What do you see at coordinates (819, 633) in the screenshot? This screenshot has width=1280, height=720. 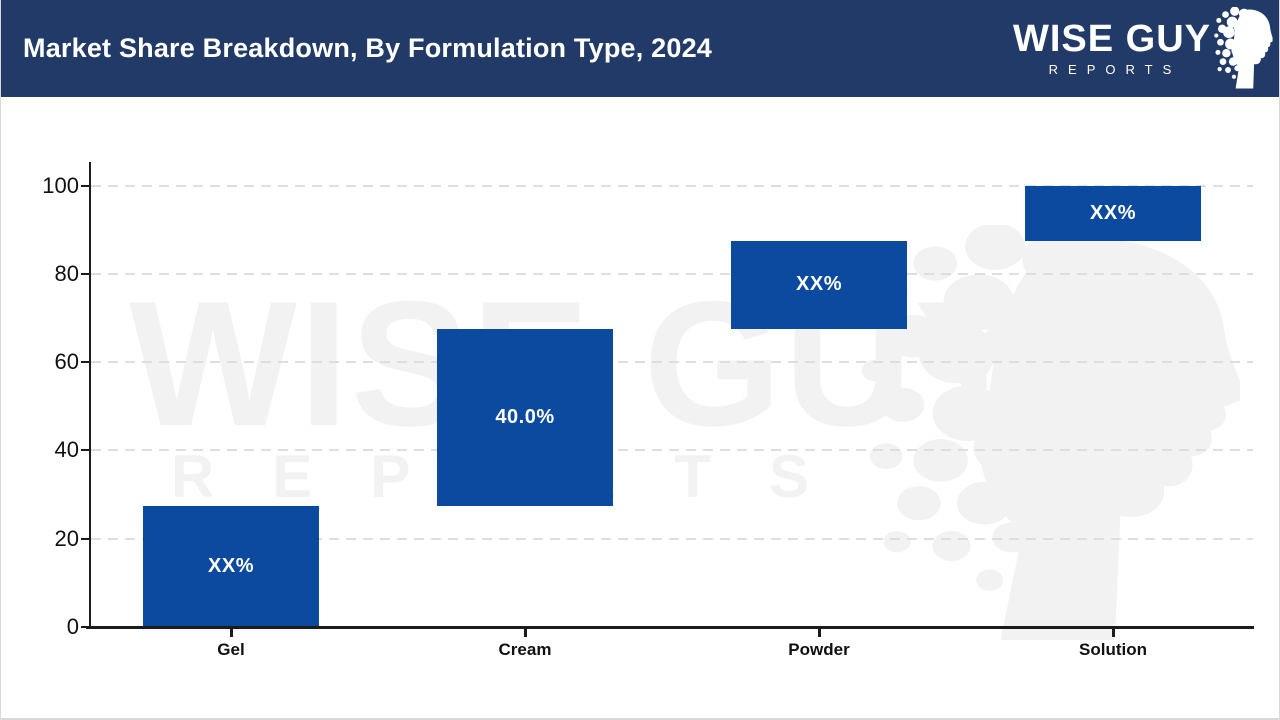 I see `x-tick-powder` at bounding box center [819, 633].